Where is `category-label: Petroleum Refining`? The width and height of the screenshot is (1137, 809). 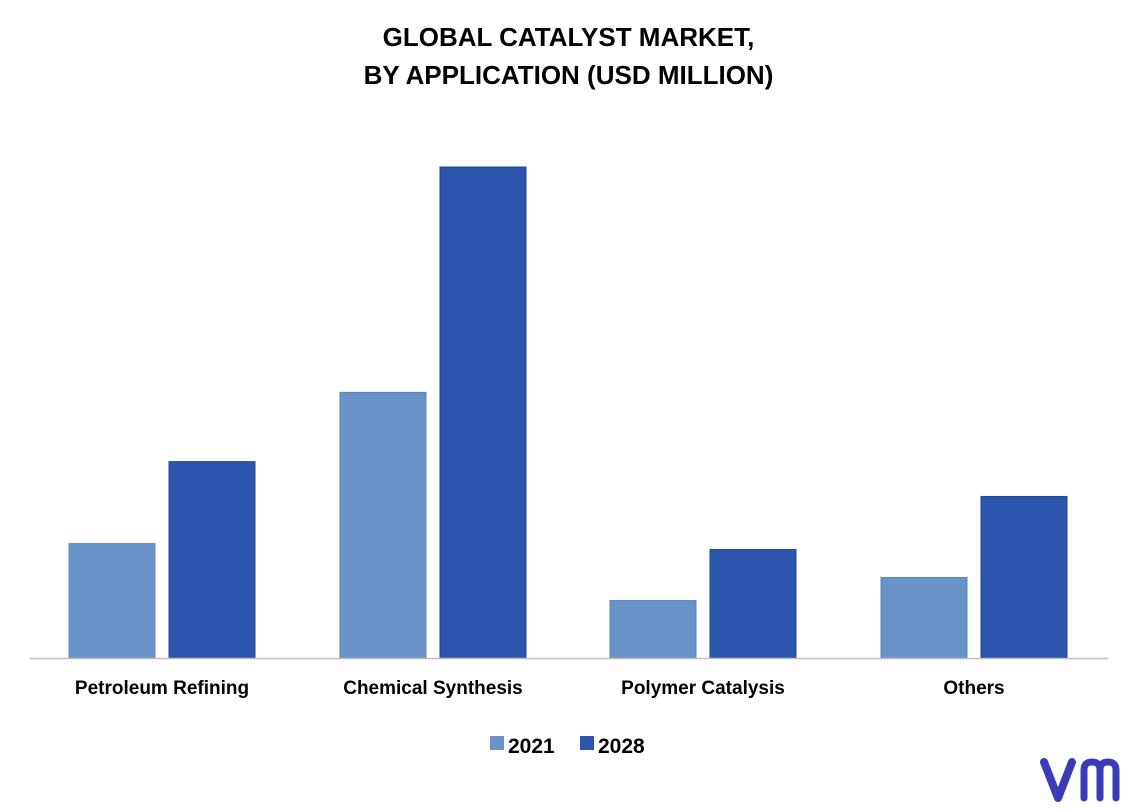 category-label: Petroleum Refining is located at coordinates (162, 688).